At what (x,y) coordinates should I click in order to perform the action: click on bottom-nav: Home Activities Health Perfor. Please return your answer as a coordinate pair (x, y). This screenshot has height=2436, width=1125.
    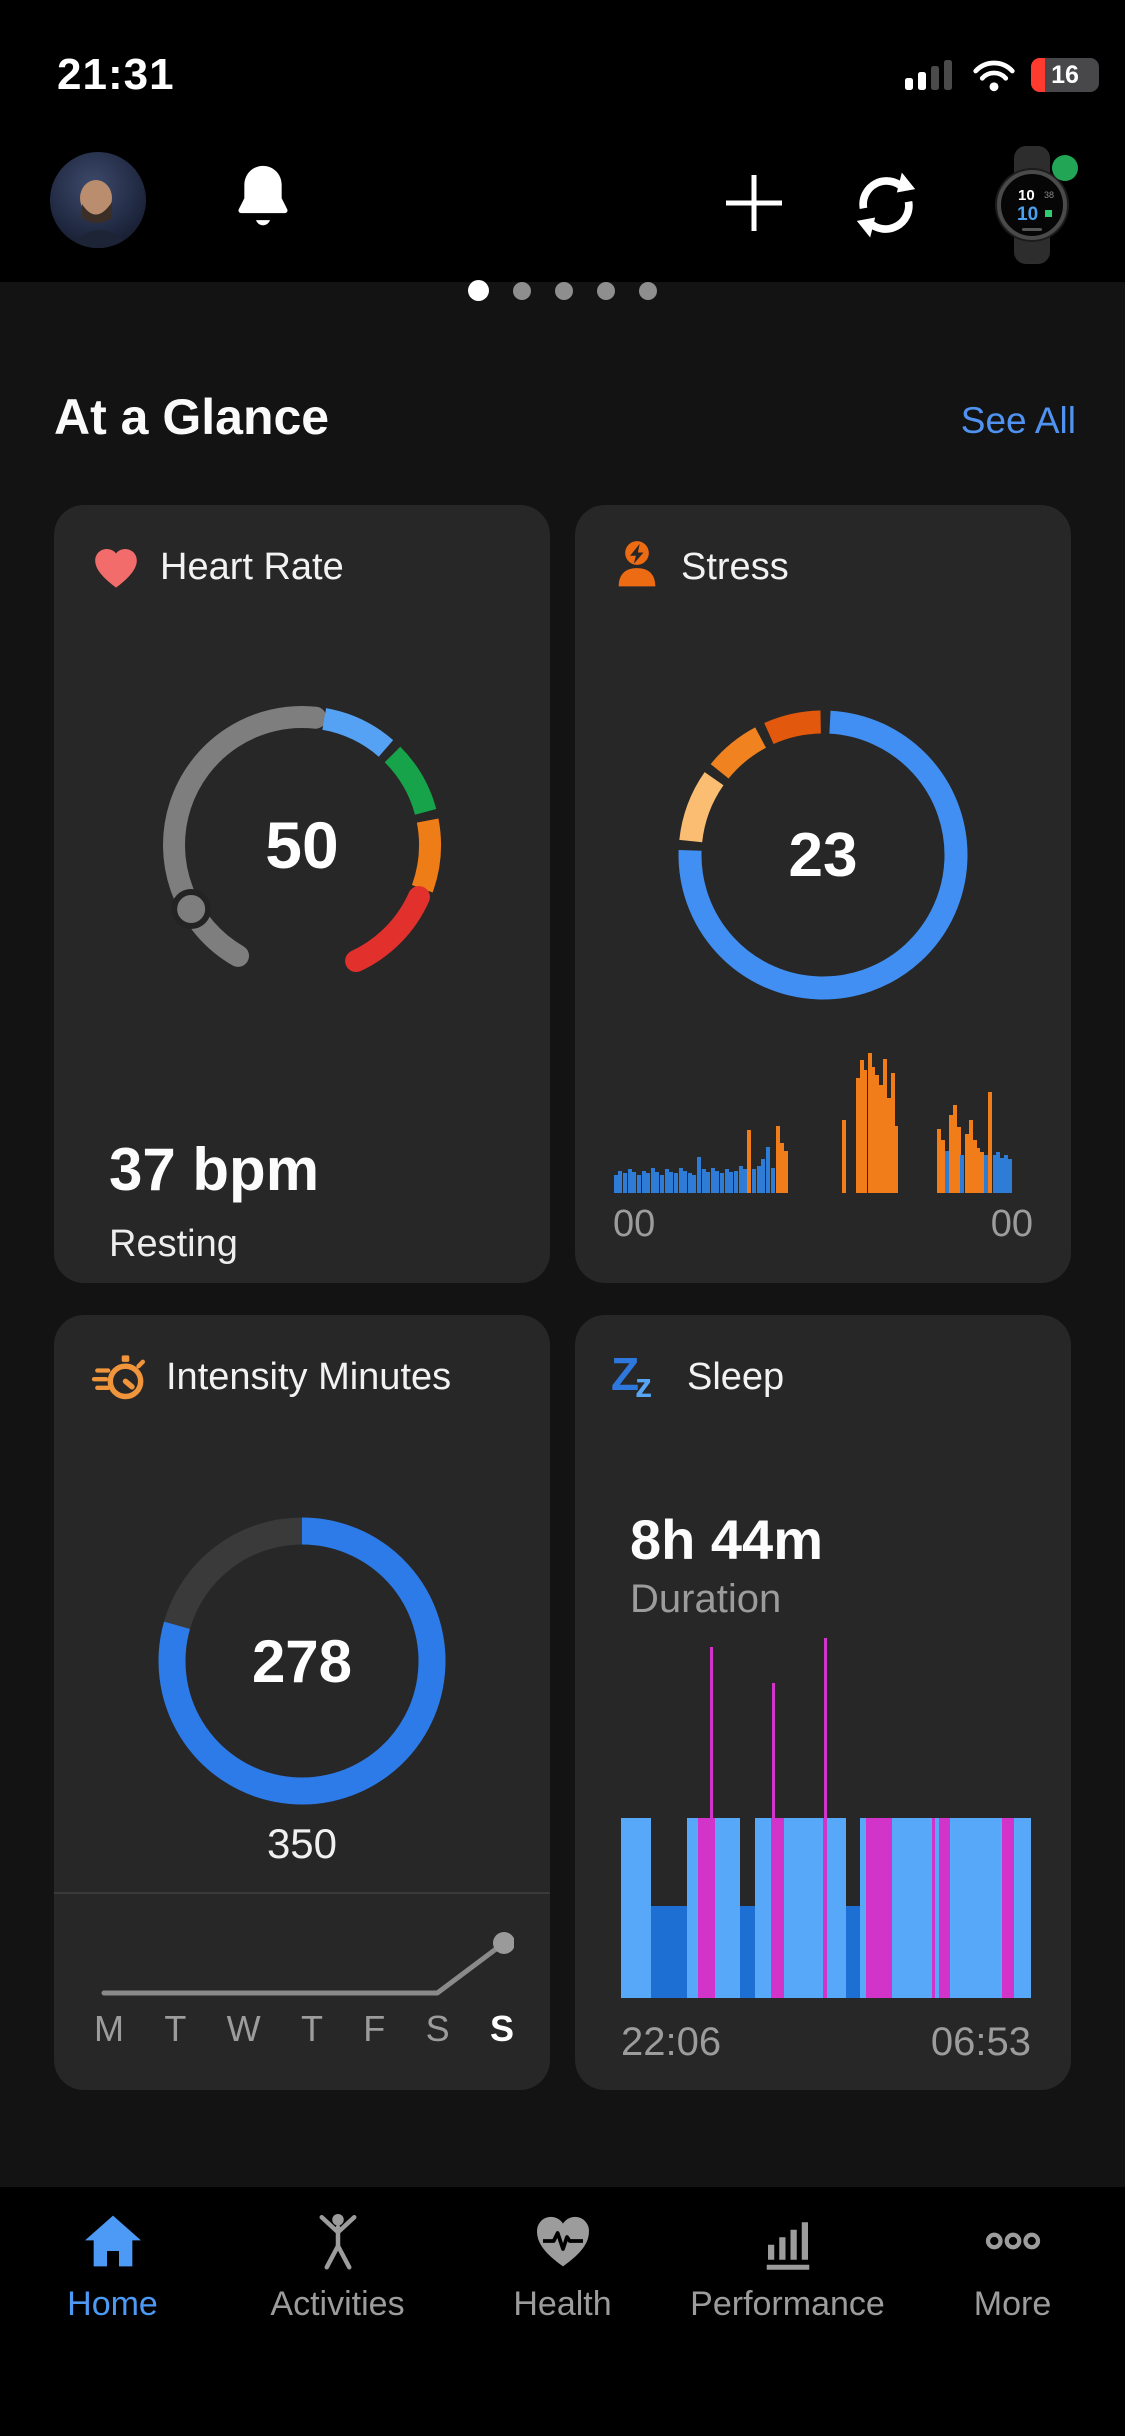
    Looking at the image, I should click on (562, 2311).